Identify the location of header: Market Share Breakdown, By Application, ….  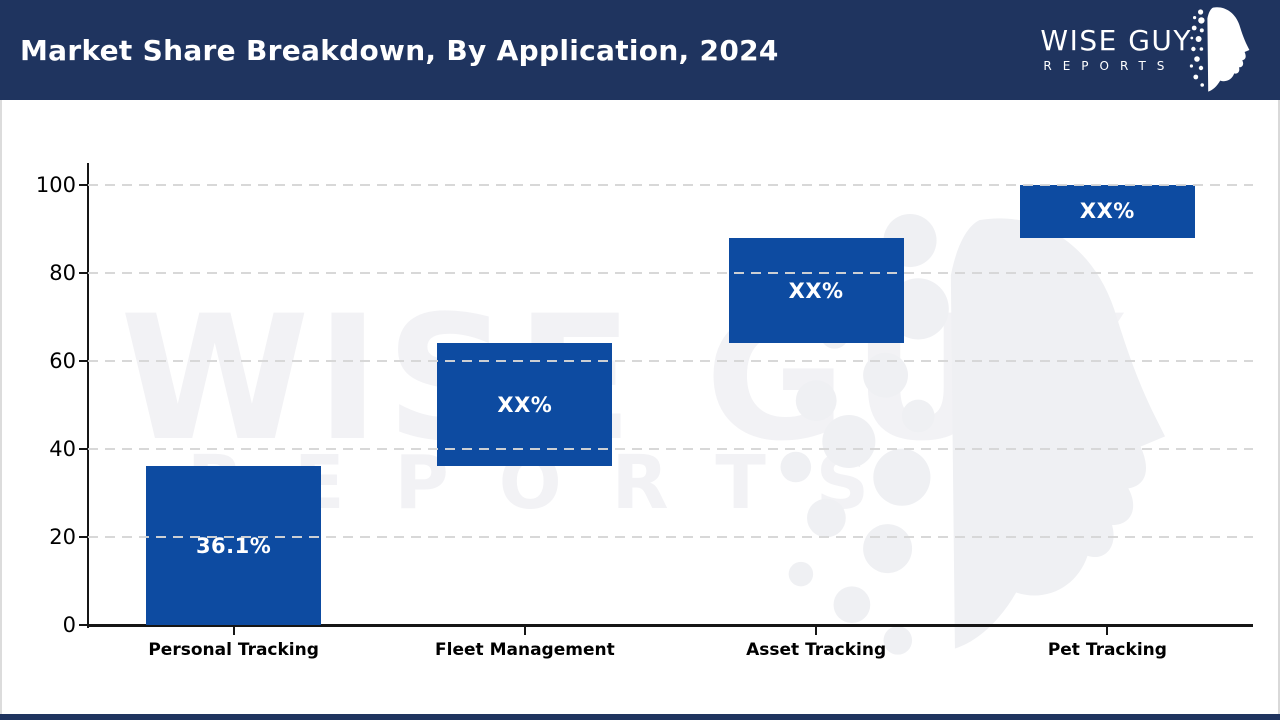
(640, 50).